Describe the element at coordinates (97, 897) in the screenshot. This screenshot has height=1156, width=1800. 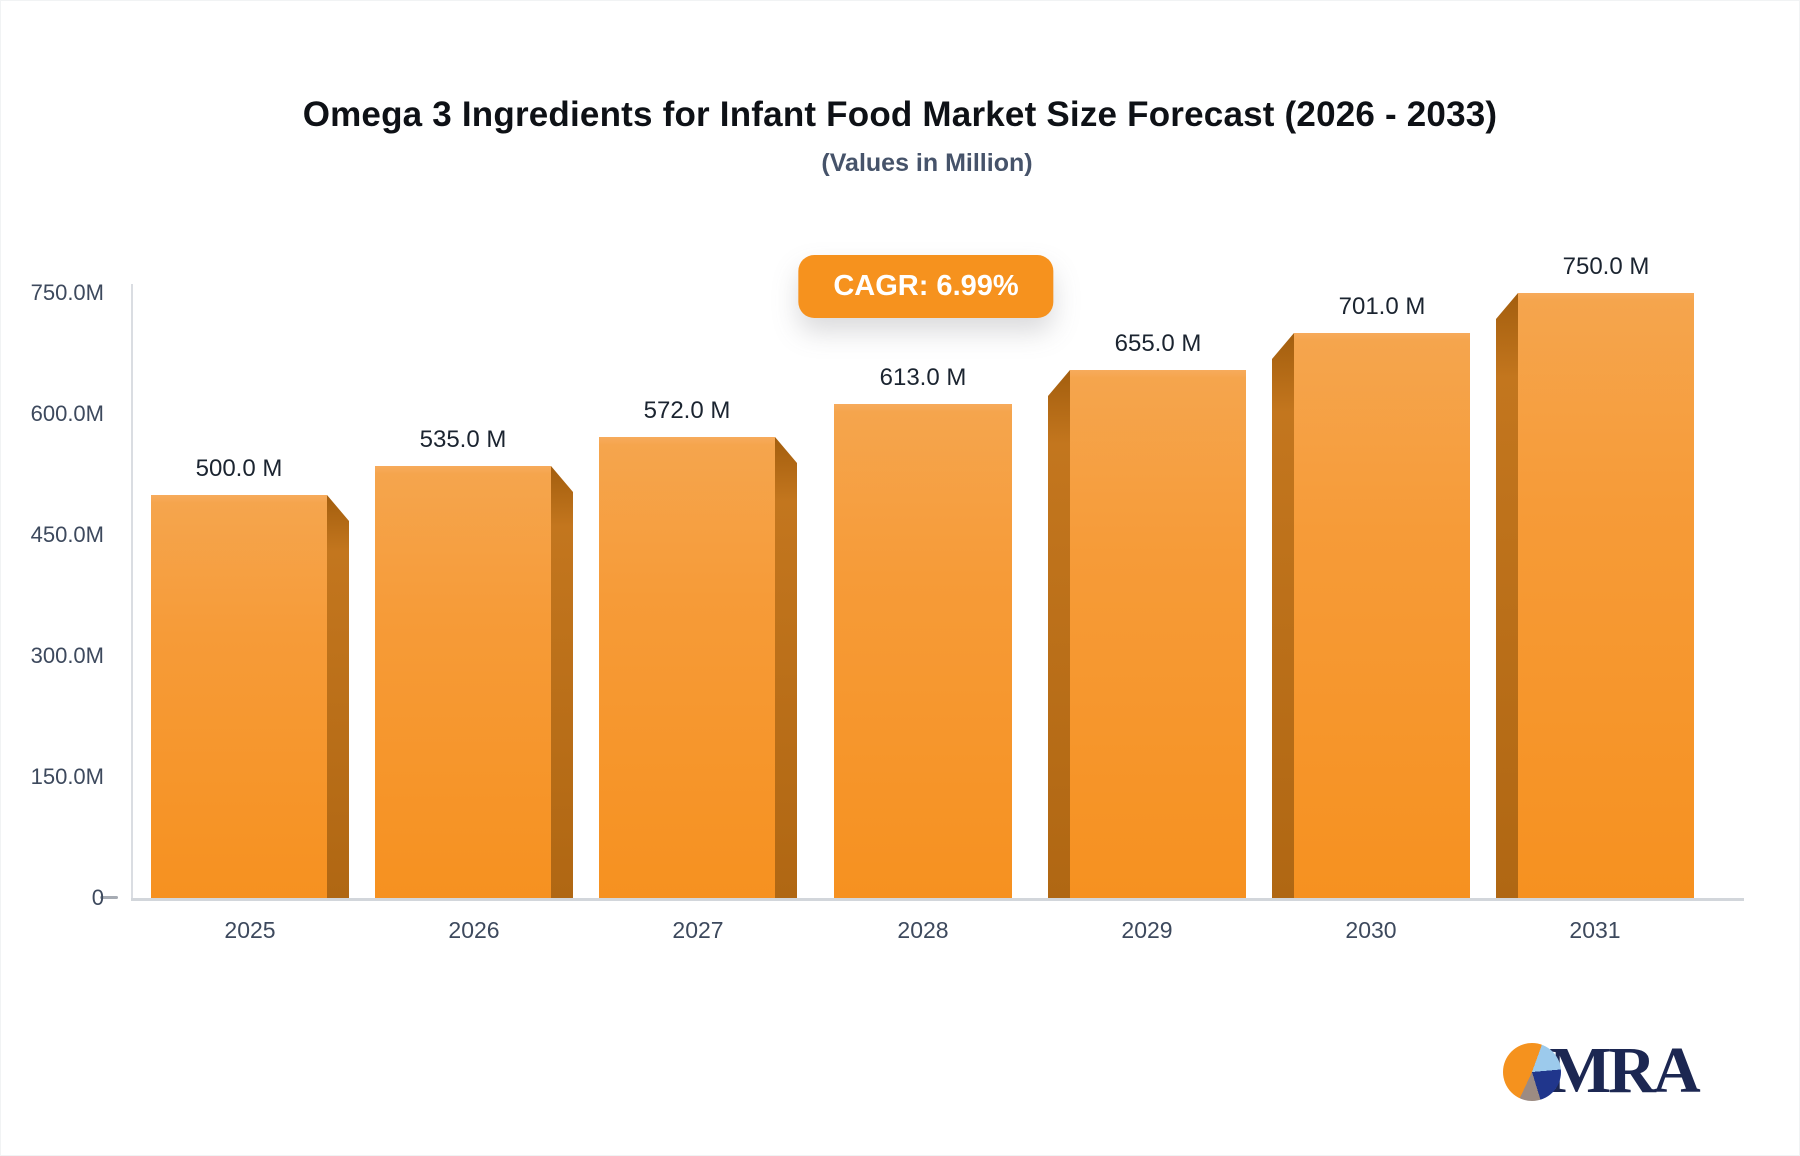
I see `y-axis-label: 0` at that location.